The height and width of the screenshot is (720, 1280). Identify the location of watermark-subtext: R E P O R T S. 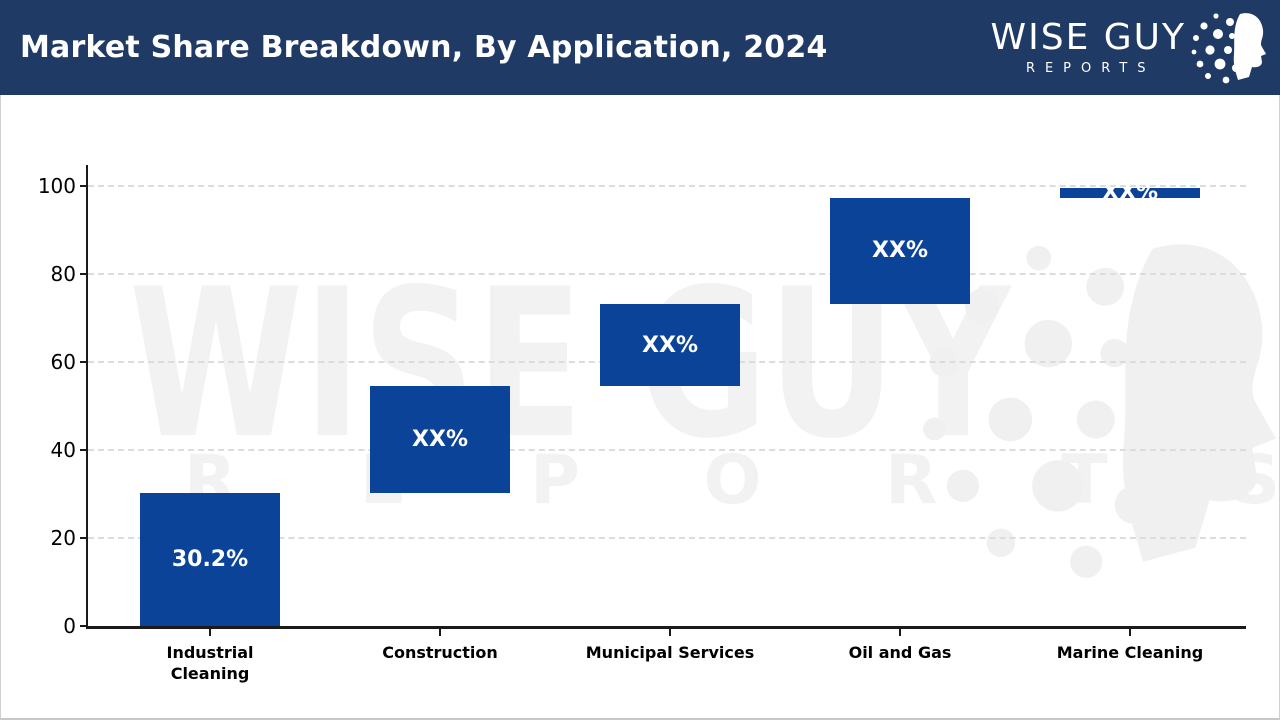
(732, 480).